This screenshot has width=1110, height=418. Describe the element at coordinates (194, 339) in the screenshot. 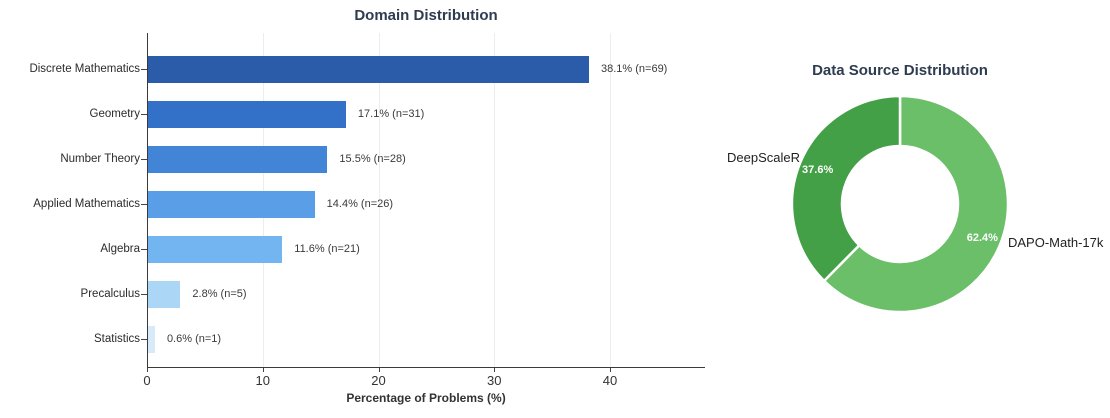

I see `bar-value-label-statistics: 0.6% (n=1)` at that location.